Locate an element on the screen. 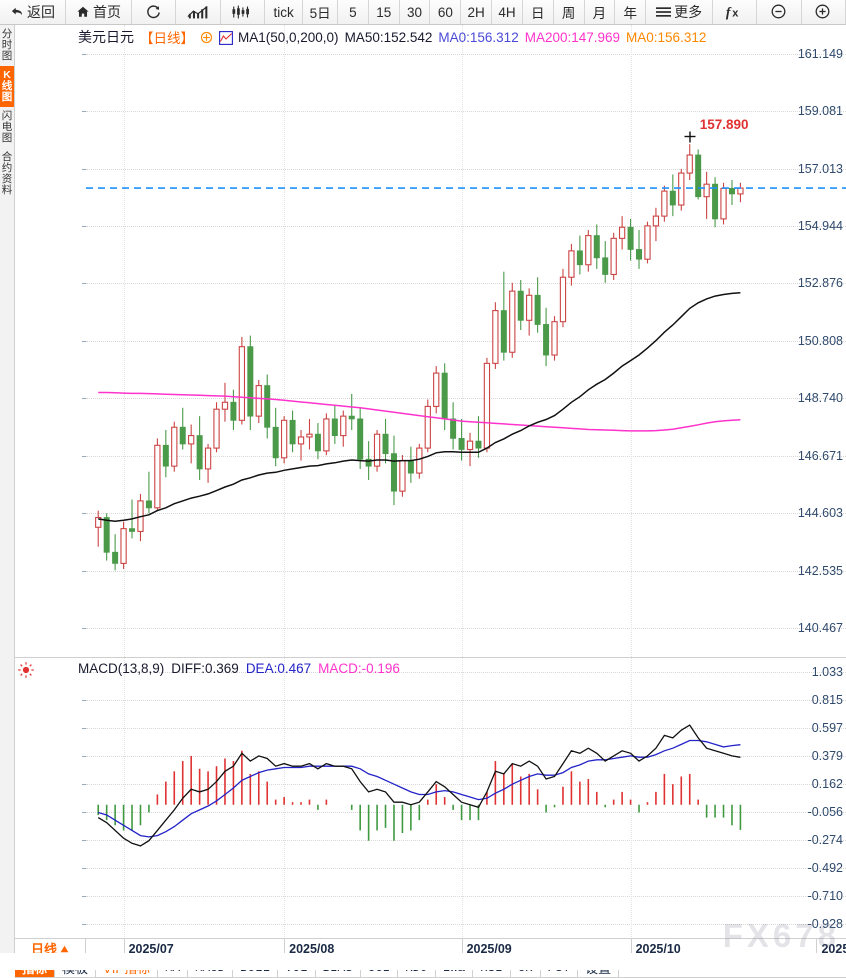 The width and height of the screenshot is (846, 978). svg-text: x is located at coordinates (735, 14).